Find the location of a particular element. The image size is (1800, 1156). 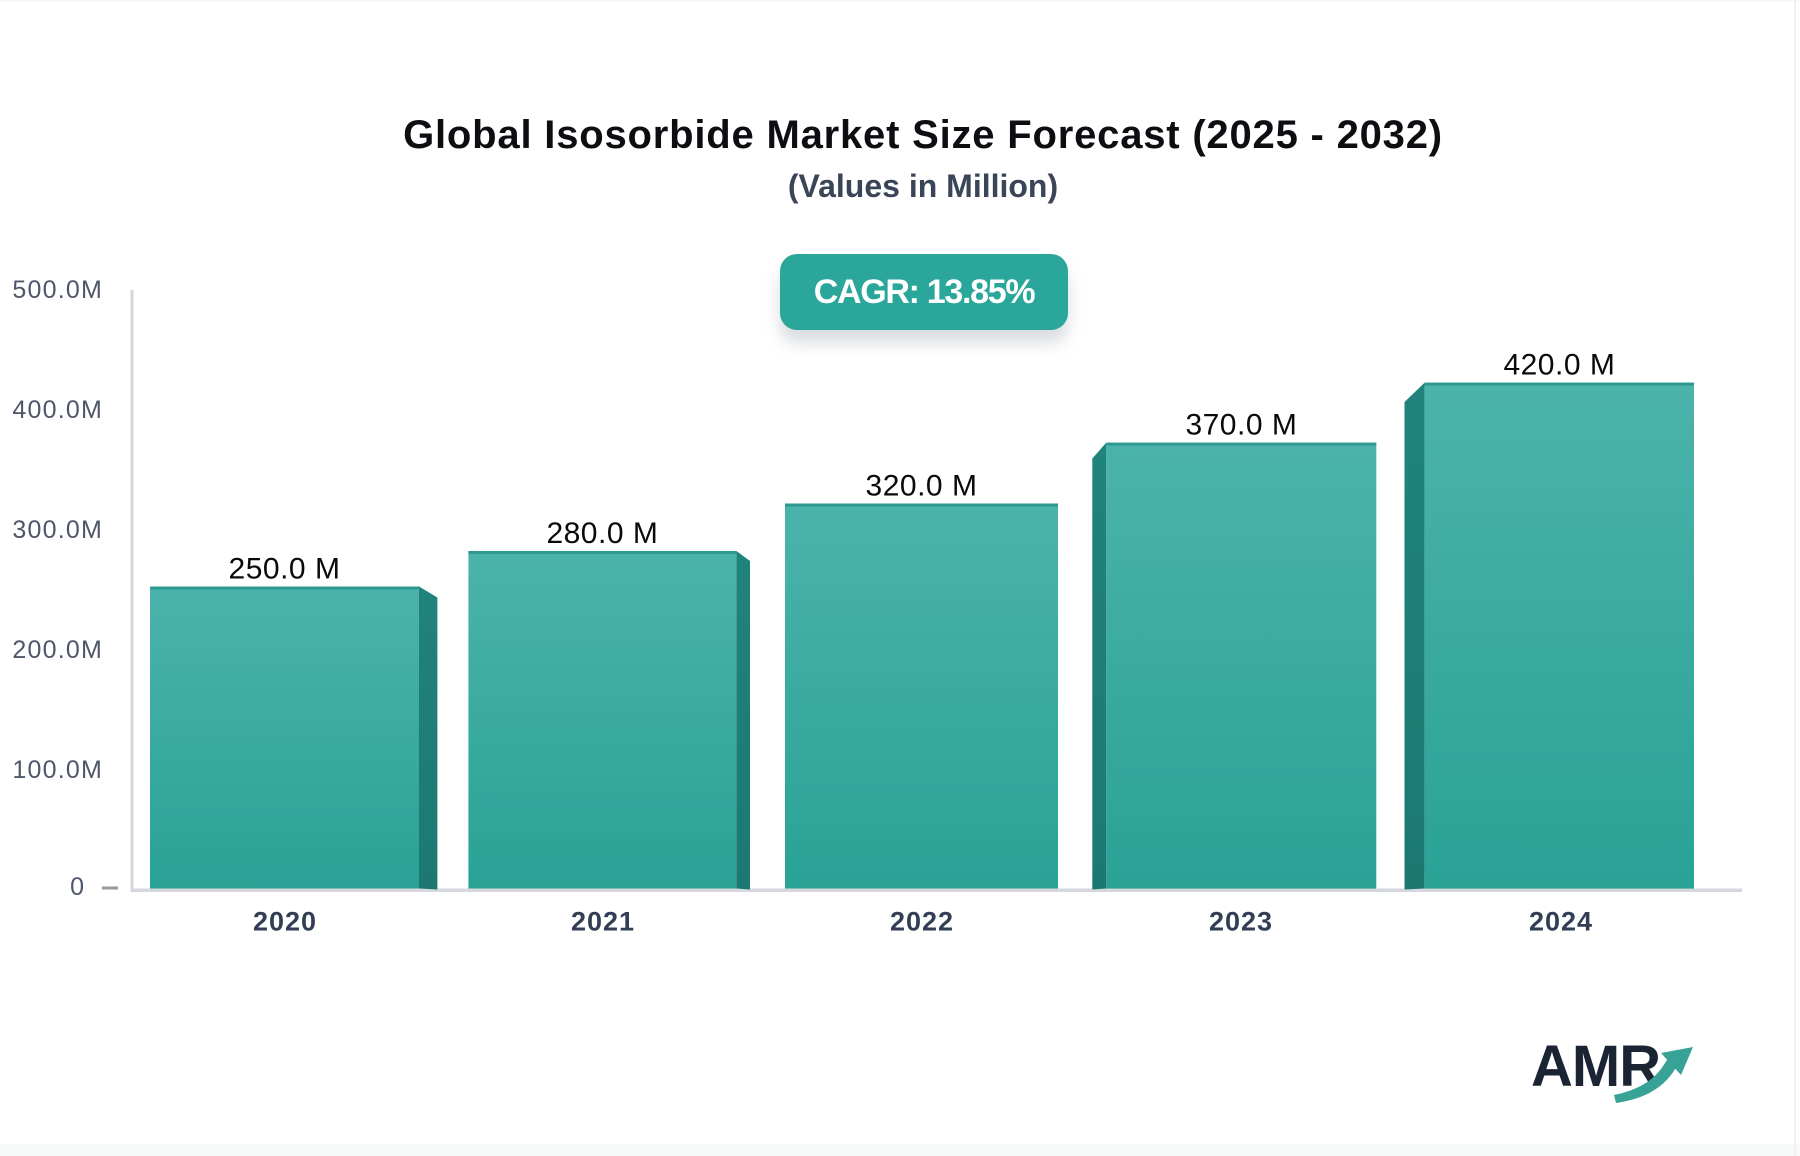

svg-text: 2022 is located at coordinates (922, 922).